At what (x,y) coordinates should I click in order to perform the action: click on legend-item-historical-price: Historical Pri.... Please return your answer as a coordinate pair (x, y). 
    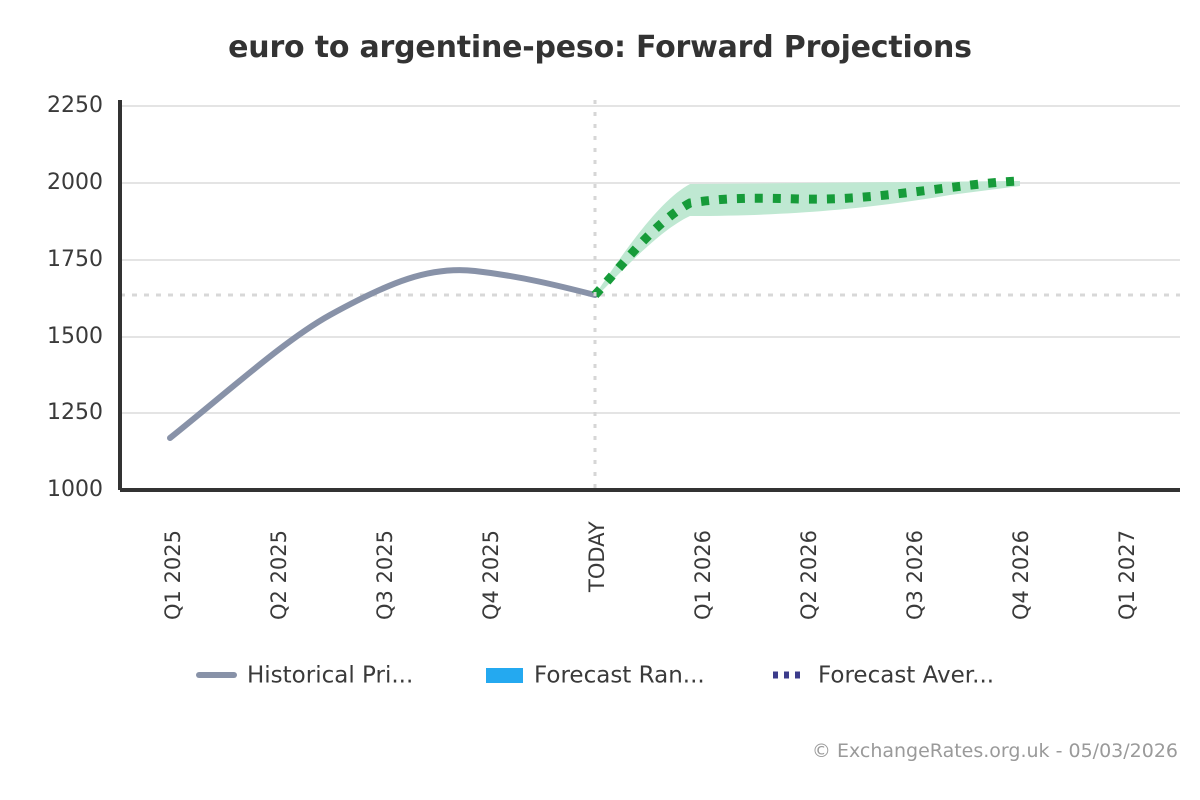
    Looking at the image, I should click on (304, 676).